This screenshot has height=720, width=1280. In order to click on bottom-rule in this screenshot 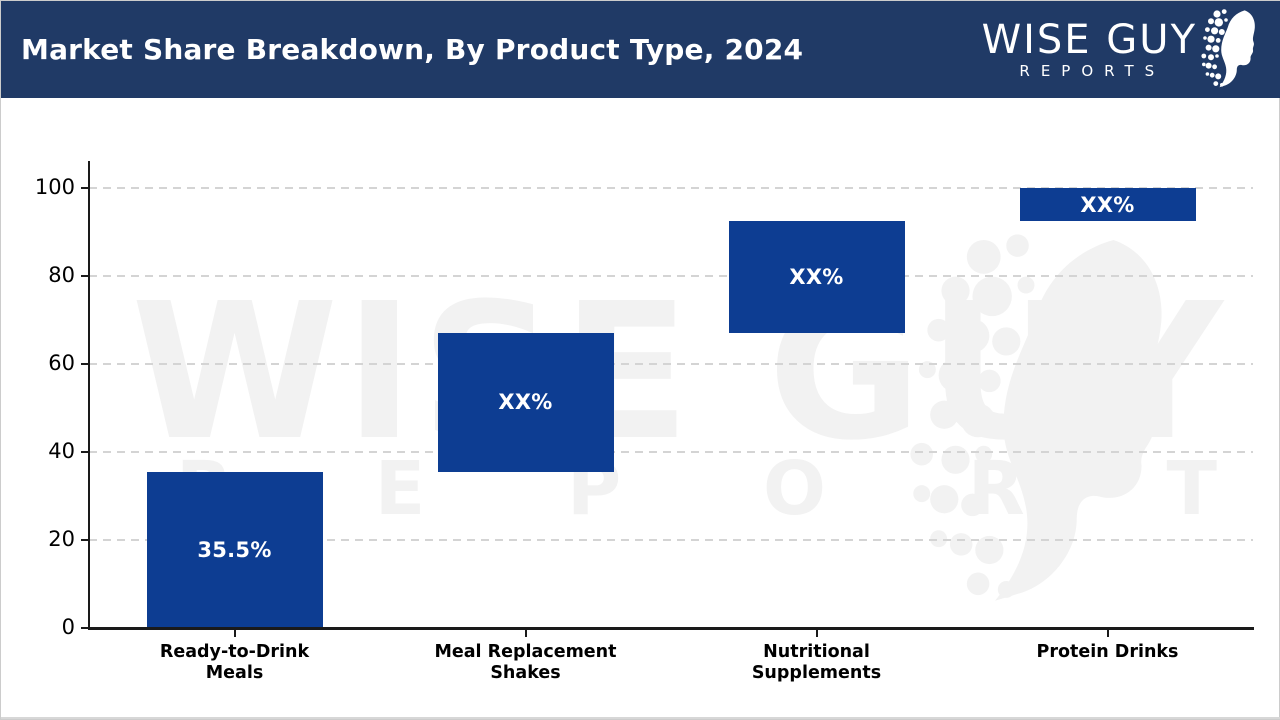, I will do `click(640, 718)`.